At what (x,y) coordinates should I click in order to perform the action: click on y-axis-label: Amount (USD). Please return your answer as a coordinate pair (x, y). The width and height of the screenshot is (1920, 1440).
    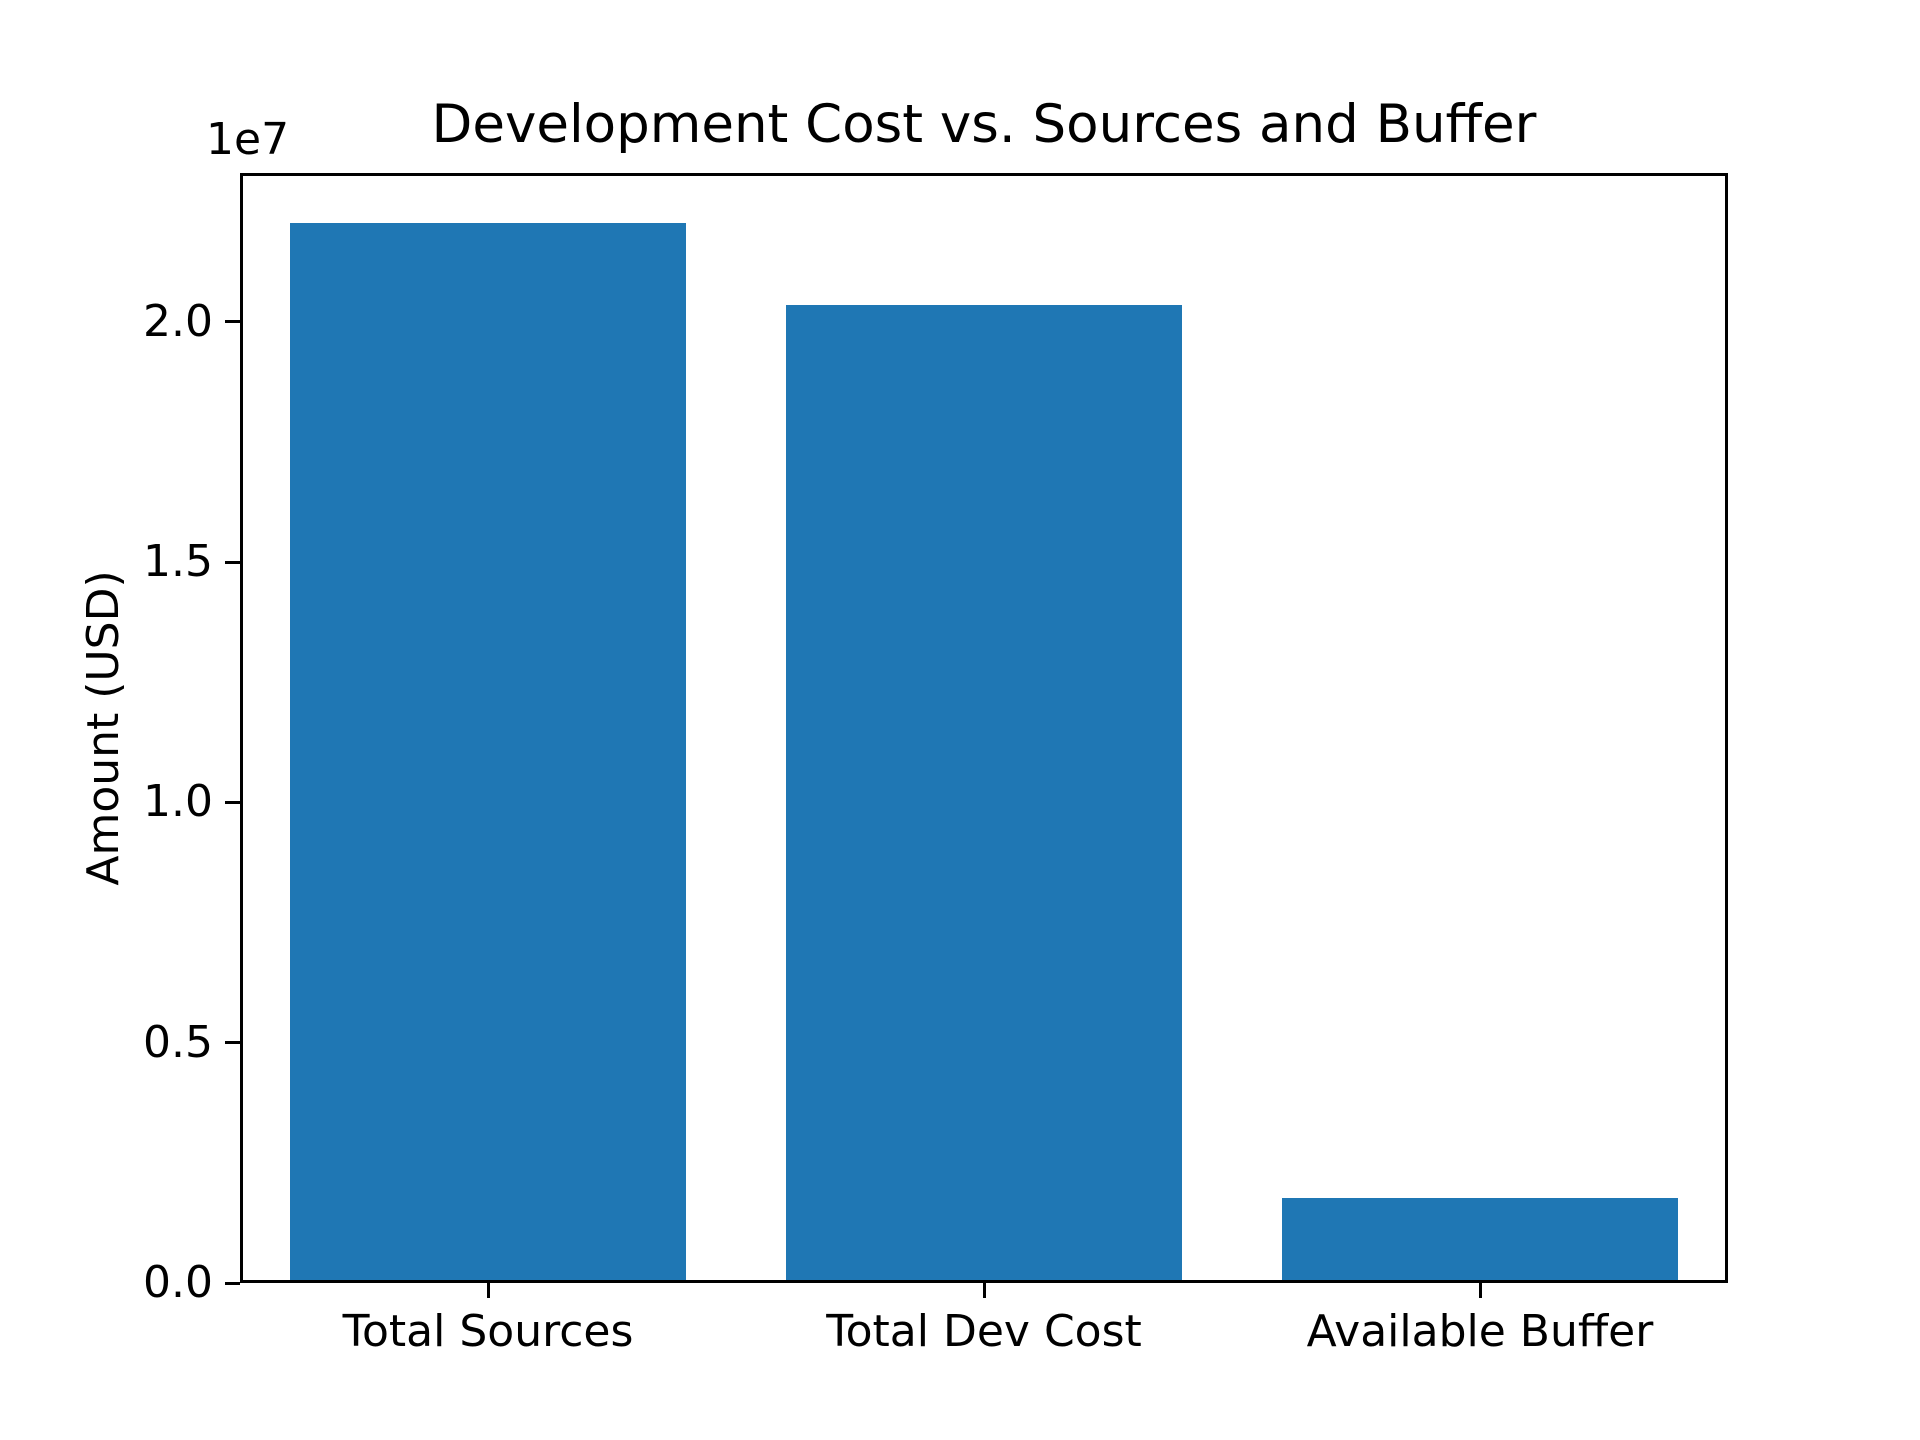
    Looking at the image, I should click on (103, 728).